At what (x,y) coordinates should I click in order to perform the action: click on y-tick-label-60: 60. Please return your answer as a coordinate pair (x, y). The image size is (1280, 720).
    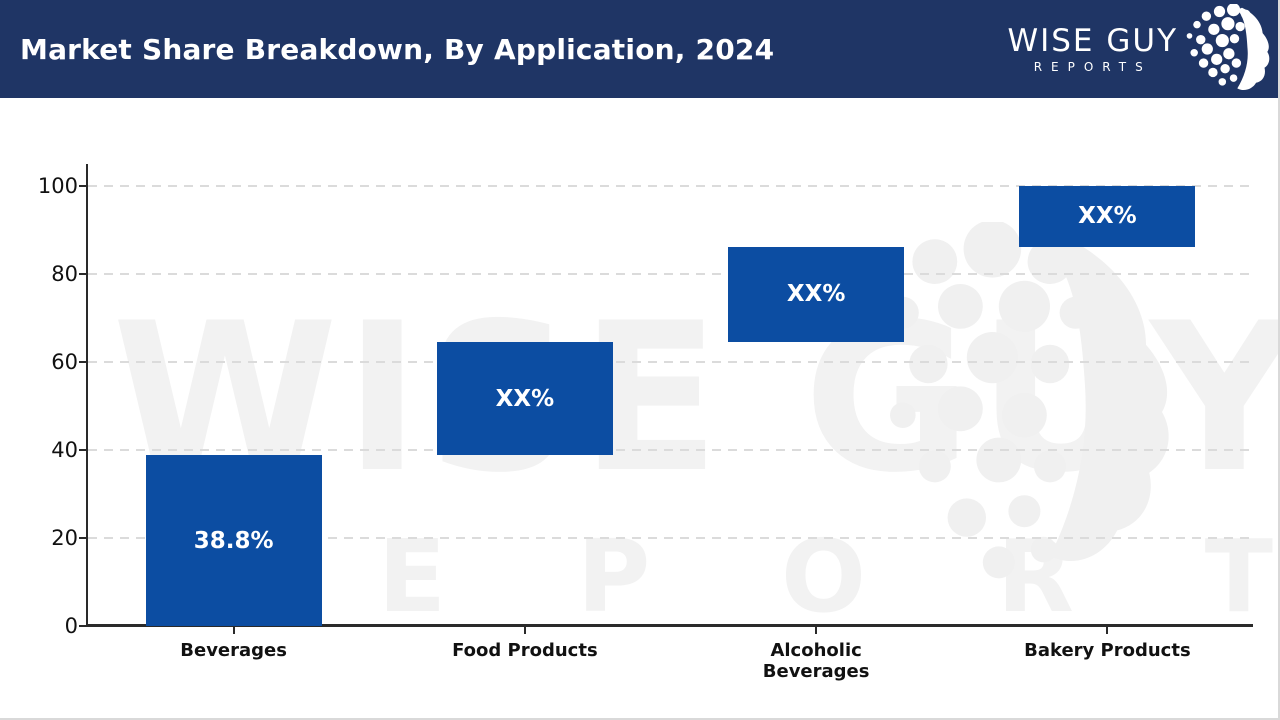
    Looking at the image, I should click on (64, 362).